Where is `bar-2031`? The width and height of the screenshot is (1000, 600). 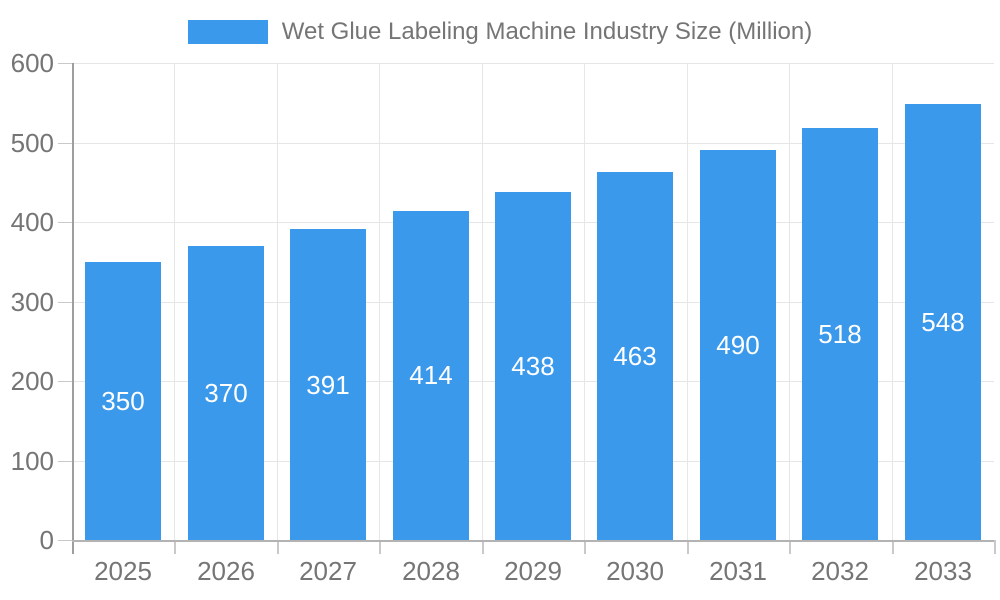 bar-2031 is located at coordinates (738, 345).